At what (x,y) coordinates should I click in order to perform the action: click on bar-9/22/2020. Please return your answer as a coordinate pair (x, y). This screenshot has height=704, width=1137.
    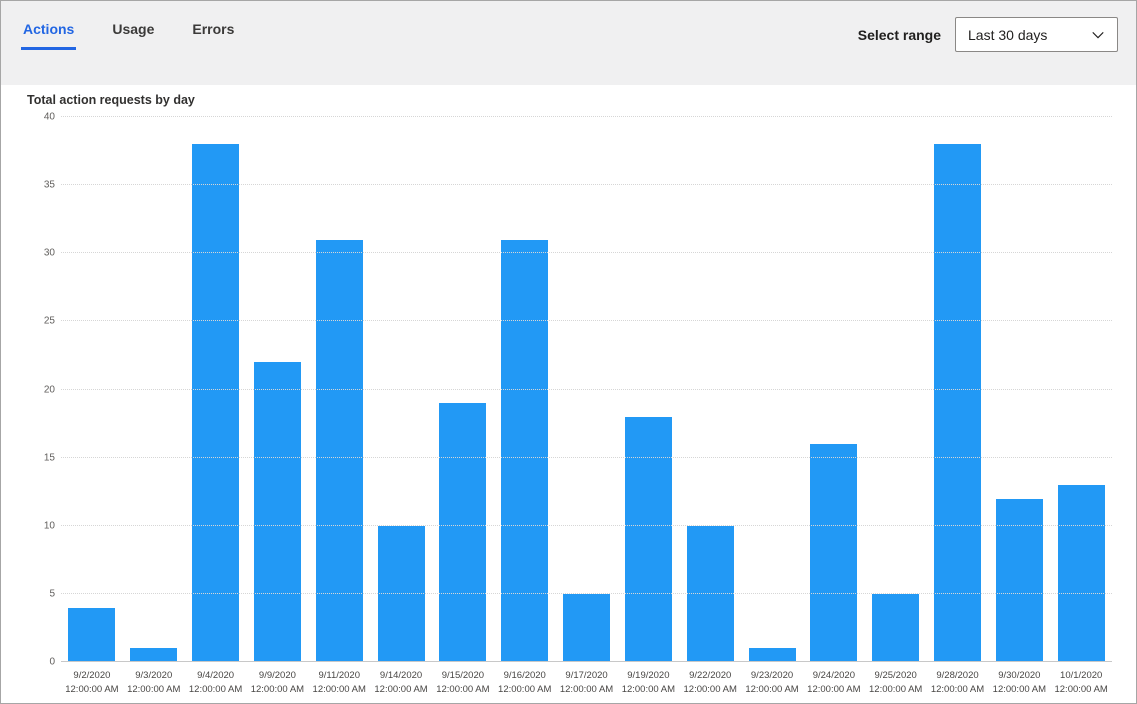
    Looking at the image, I should click on (710, 593).